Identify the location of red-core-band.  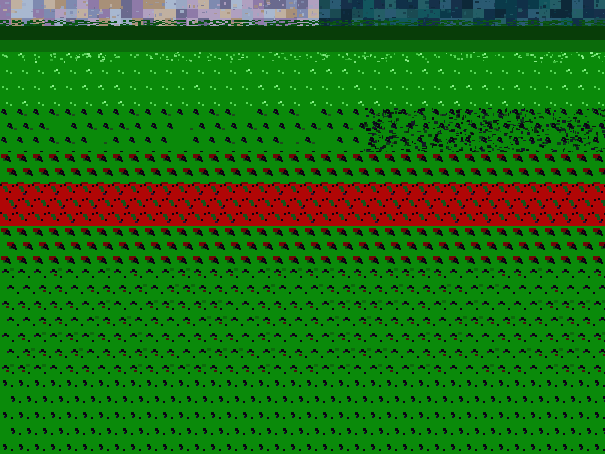
(302, 205).